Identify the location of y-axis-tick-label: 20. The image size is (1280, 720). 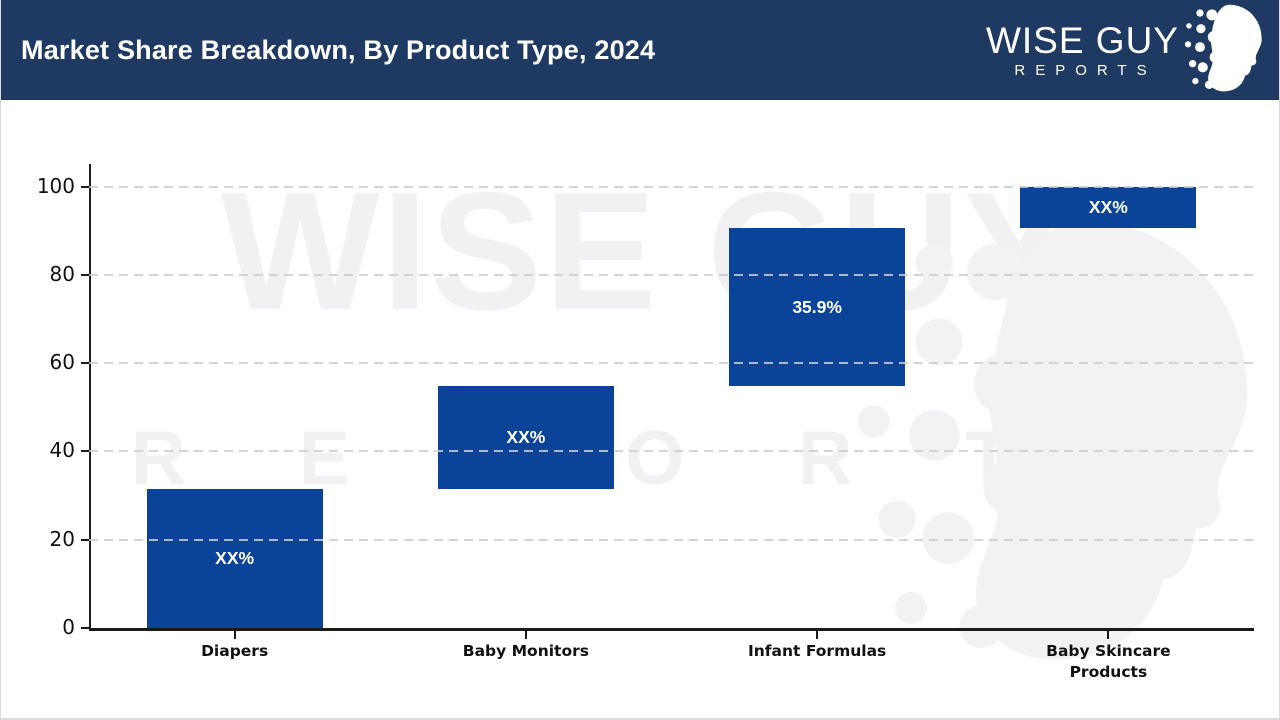
(62, 538).